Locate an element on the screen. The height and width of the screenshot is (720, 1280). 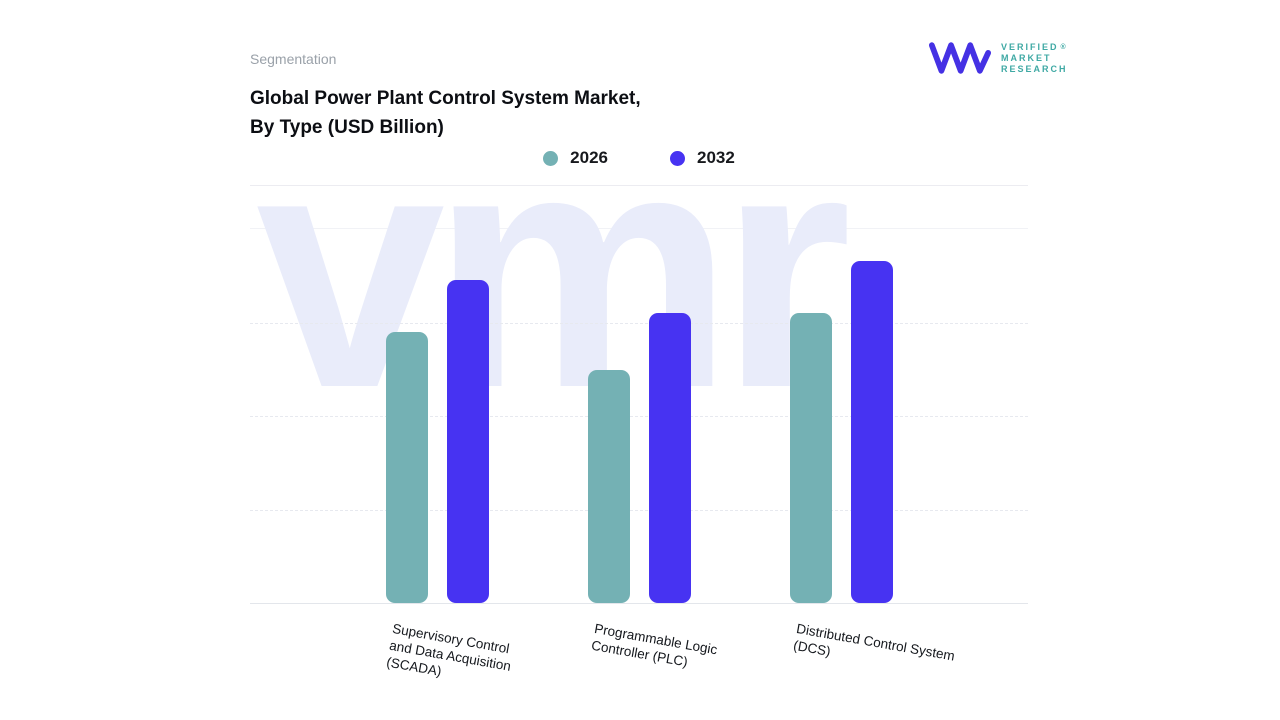
legend-dot-2026-icon is located at coordinates (551, 158).